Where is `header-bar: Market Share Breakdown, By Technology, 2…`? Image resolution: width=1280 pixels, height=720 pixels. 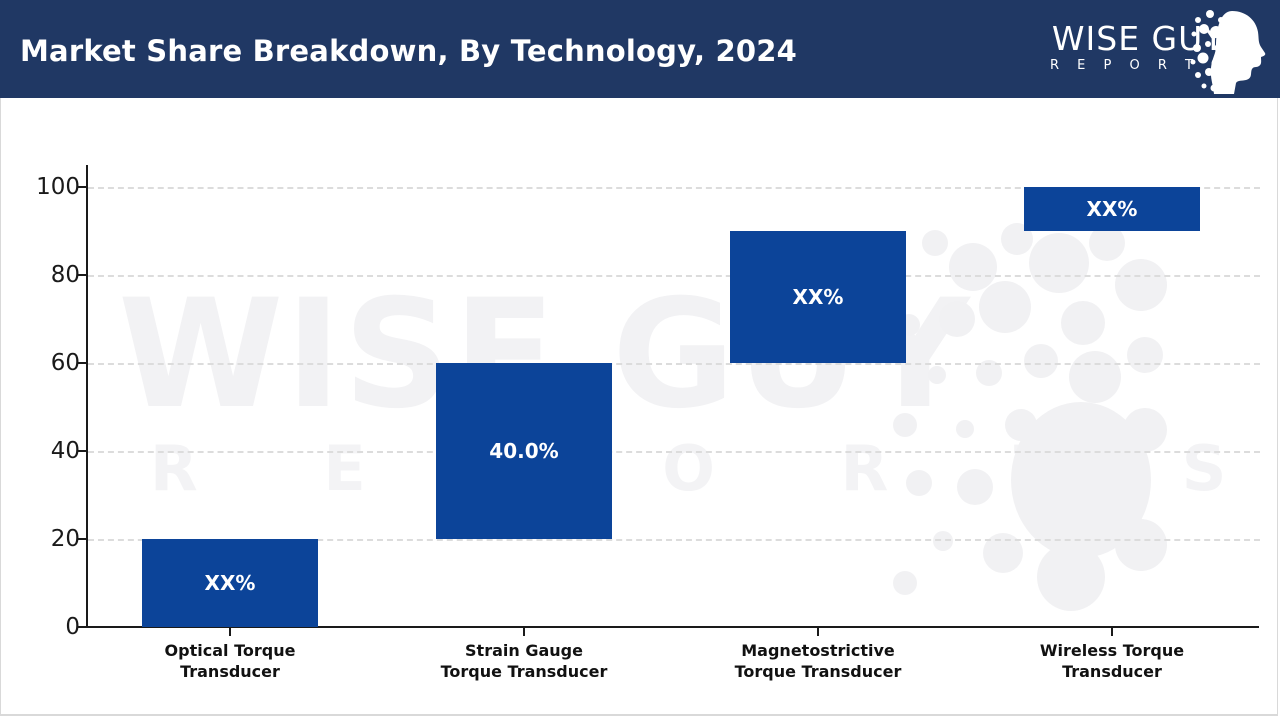
header-bar: Market Share Breakdown, By Technology, 2… is located at coordinates (640, 49).